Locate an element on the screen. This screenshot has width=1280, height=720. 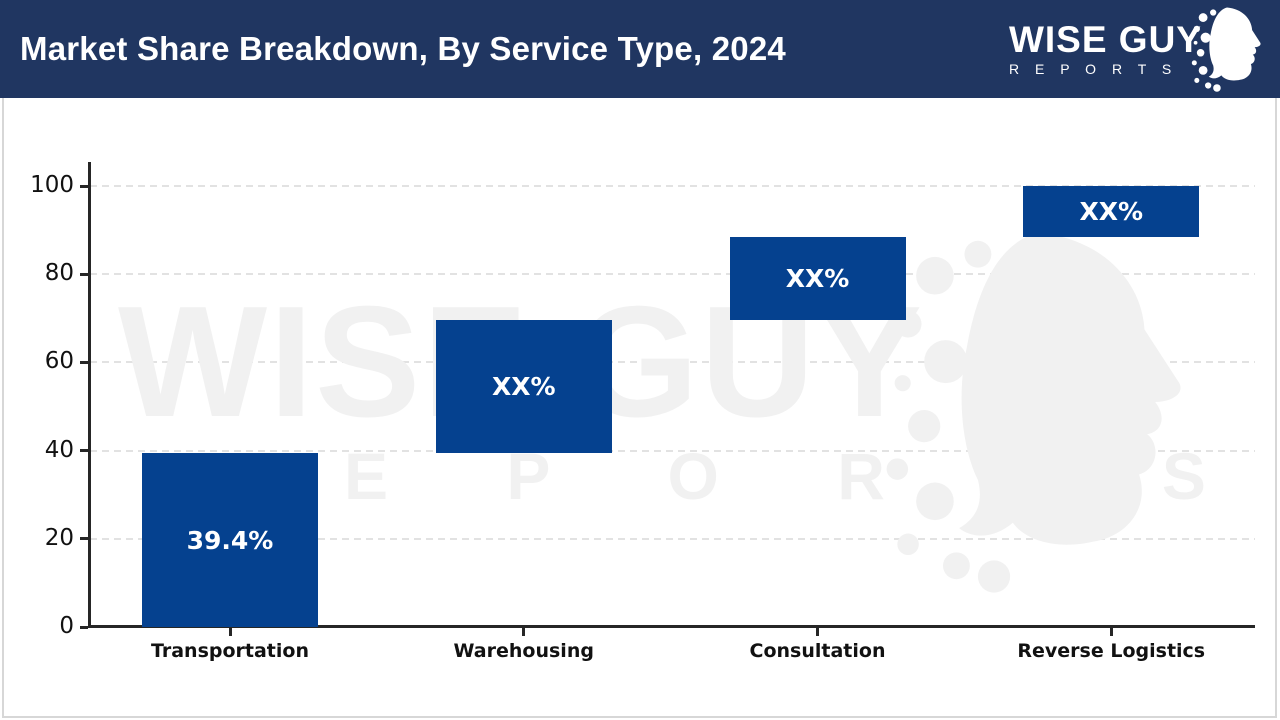
y-tick-label: 0 is located at coordinates (66, 626).